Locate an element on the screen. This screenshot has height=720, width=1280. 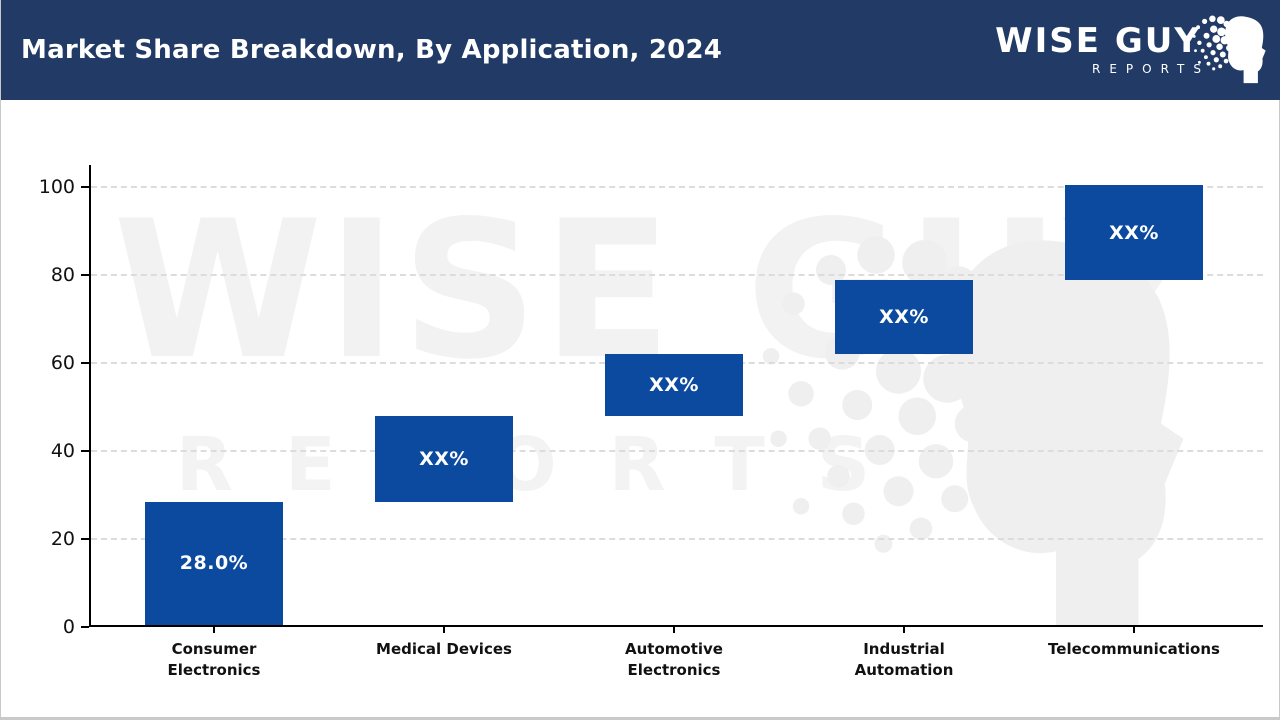
y-axis-tick-label: 0 is located at coordinates (68, 627).